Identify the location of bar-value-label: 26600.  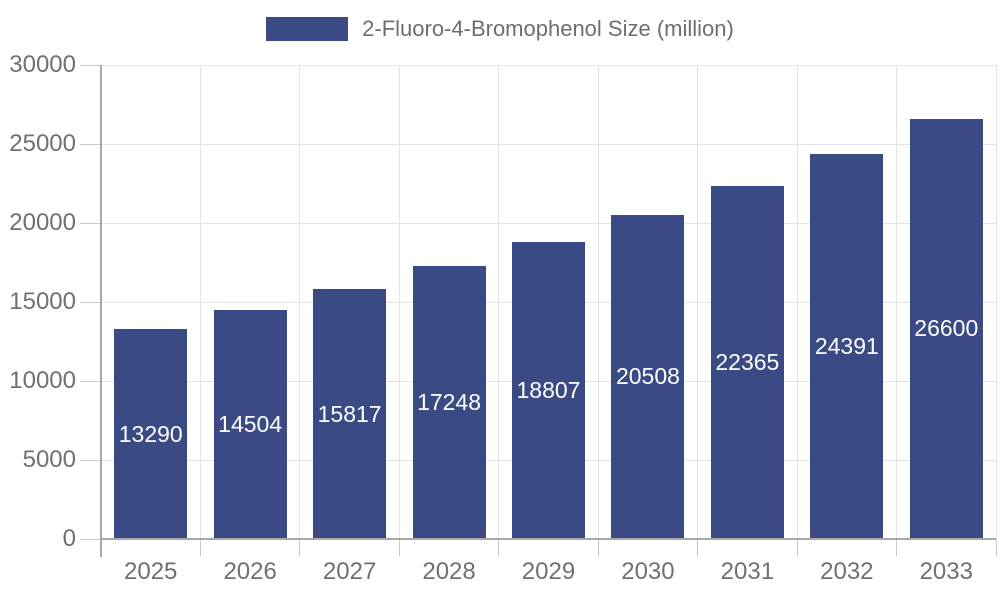
(946, 328).